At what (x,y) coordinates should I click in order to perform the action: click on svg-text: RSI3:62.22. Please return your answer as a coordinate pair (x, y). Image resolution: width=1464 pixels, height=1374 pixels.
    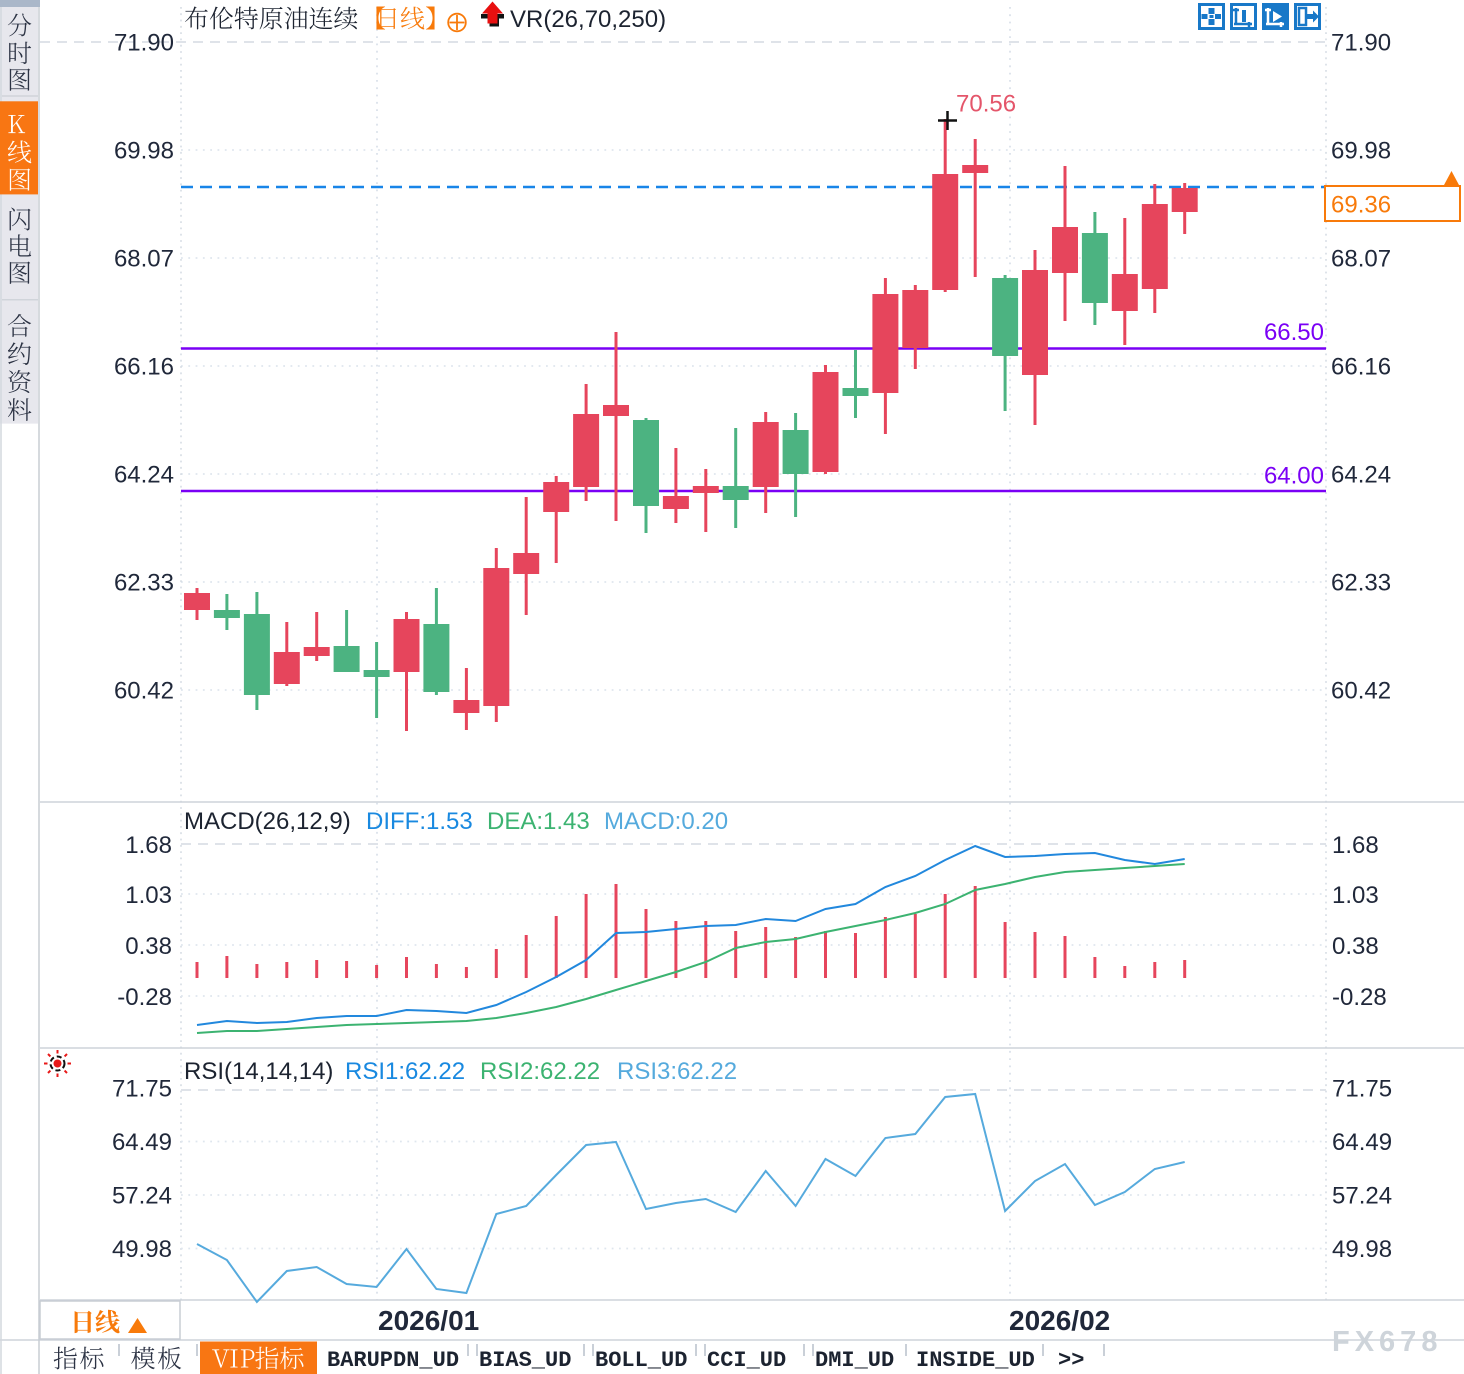
    Looking at the image, I should click on (677, 1071).